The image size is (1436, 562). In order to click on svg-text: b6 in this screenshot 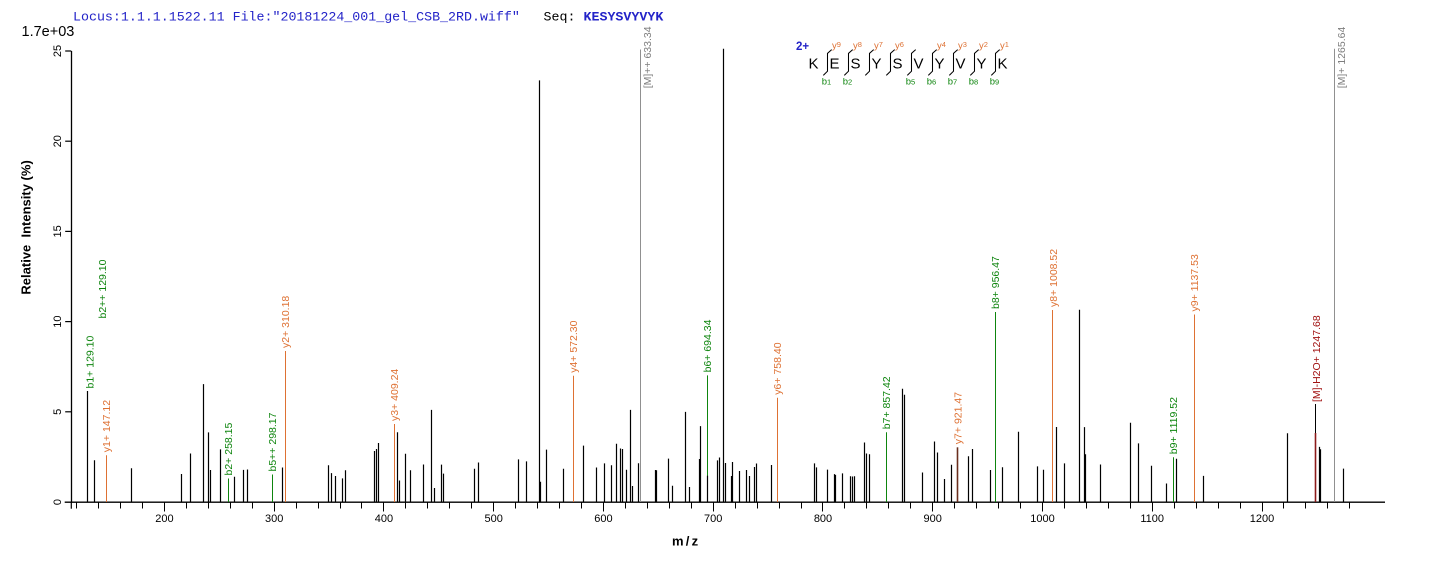, I will do `click(931, 81)`.